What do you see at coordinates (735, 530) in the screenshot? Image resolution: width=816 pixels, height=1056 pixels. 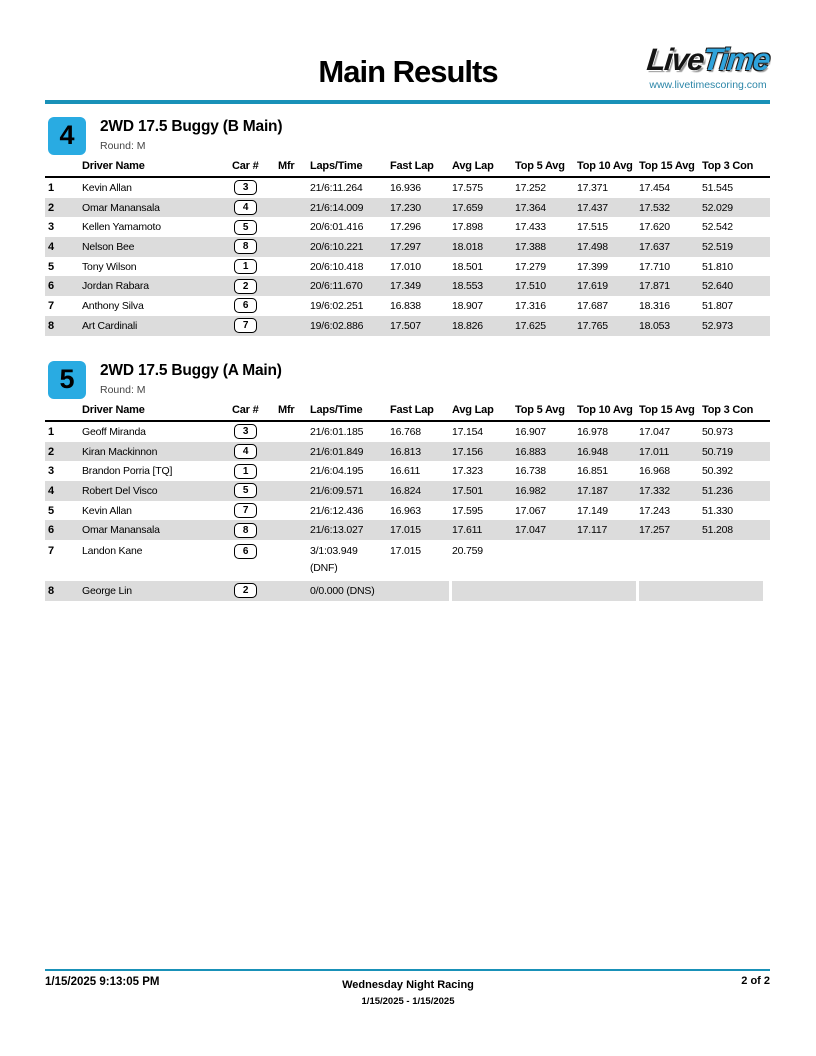 I see `cell-top3: 51.208` at bounding box center [735, 530].